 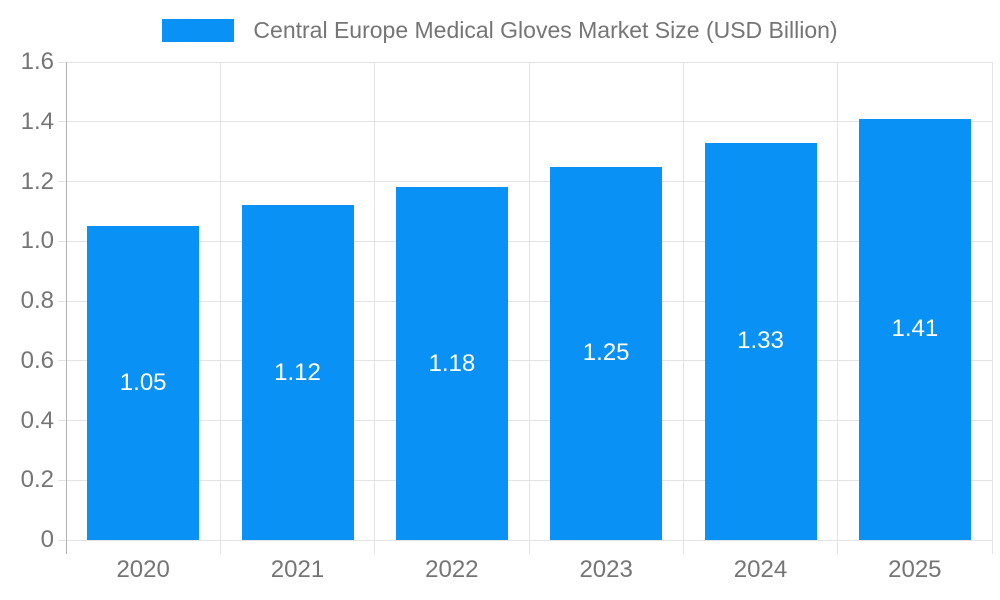 I want to click on y-tick-label: 1.0, so click(x=37, y=241).